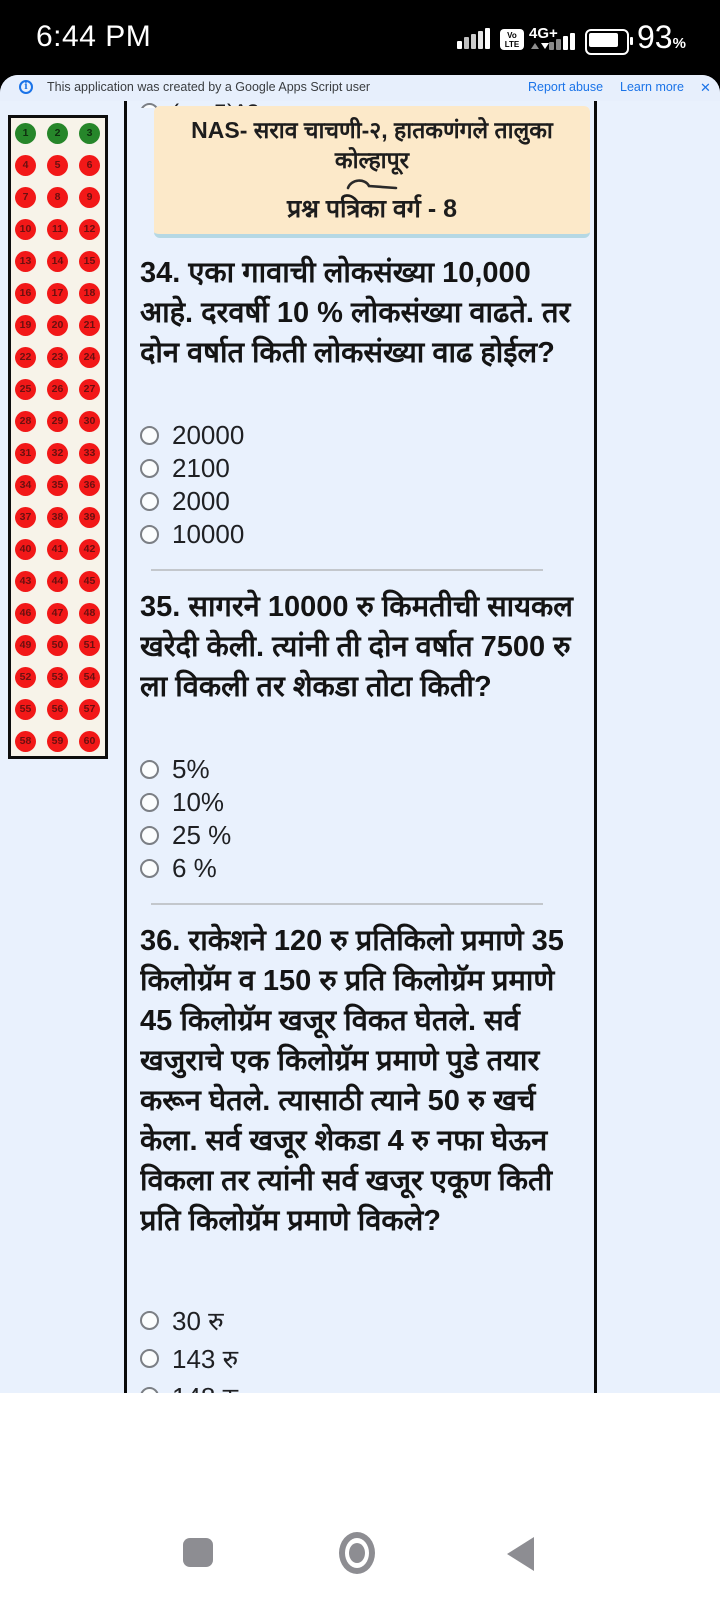  What do you see at coordinates (367, 802) in the screenshot?
I see `question-35-option-2: 10%` at bounding box center [367, 802].